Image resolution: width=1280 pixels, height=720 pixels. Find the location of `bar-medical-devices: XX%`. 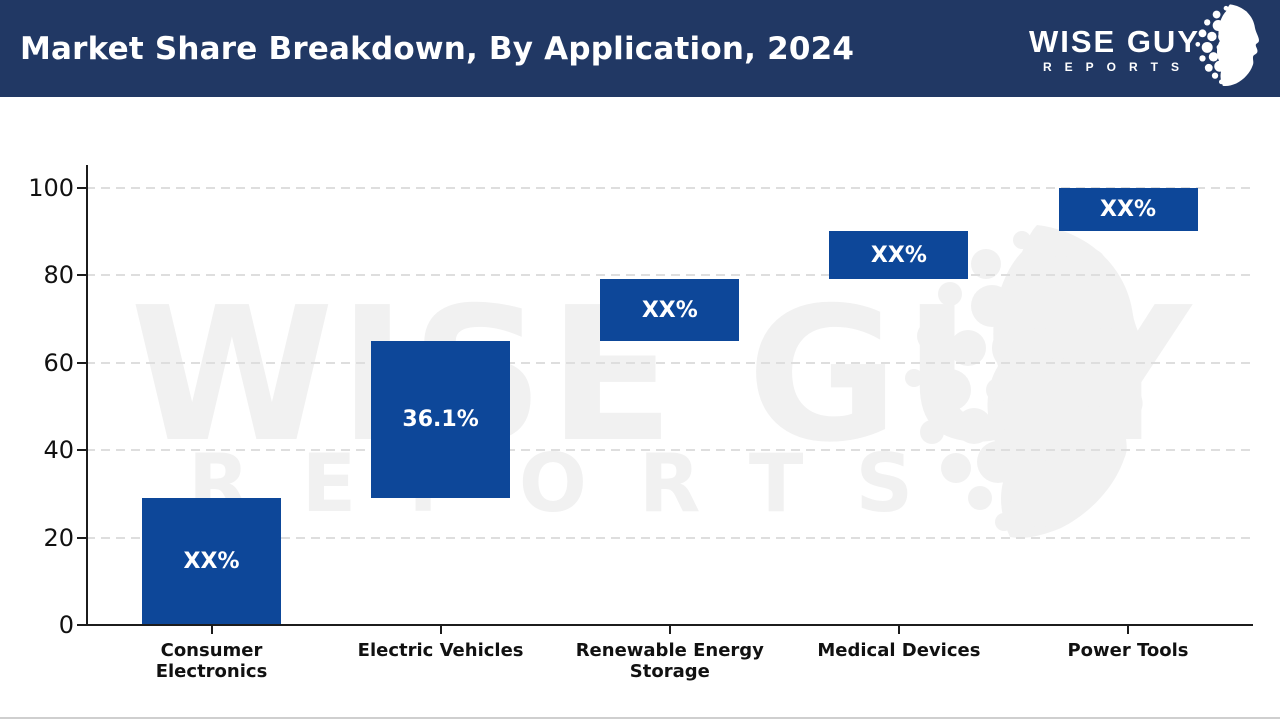

bar-medical-devices: XX% is located at coordinates (899, 255).